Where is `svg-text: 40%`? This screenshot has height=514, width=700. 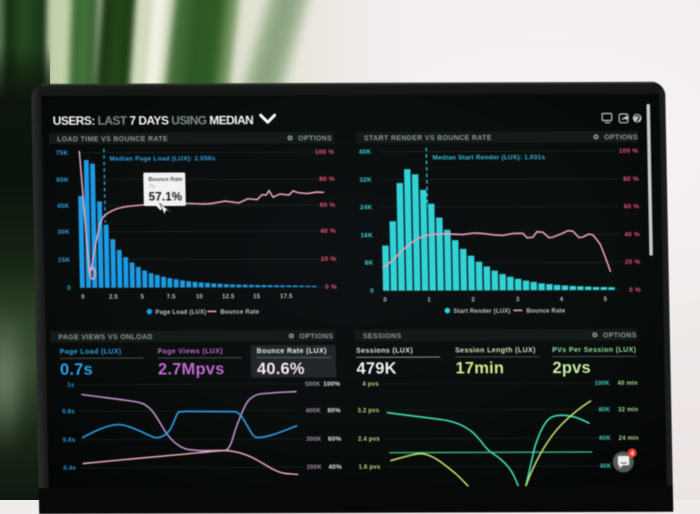
svg-text: 40% is located at coordinates (335, 467).